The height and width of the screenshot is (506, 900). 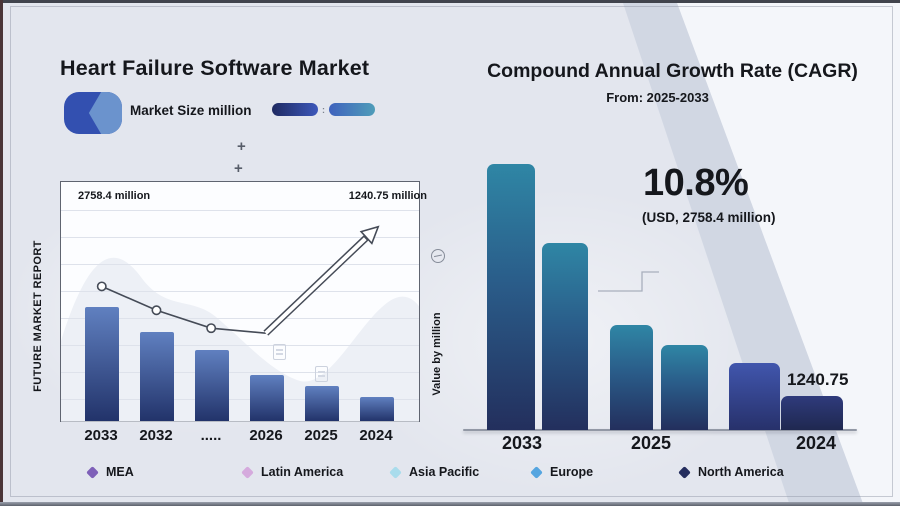 I want to click on legend-item-latin-america: Latin America, so click(x=292, y=472).